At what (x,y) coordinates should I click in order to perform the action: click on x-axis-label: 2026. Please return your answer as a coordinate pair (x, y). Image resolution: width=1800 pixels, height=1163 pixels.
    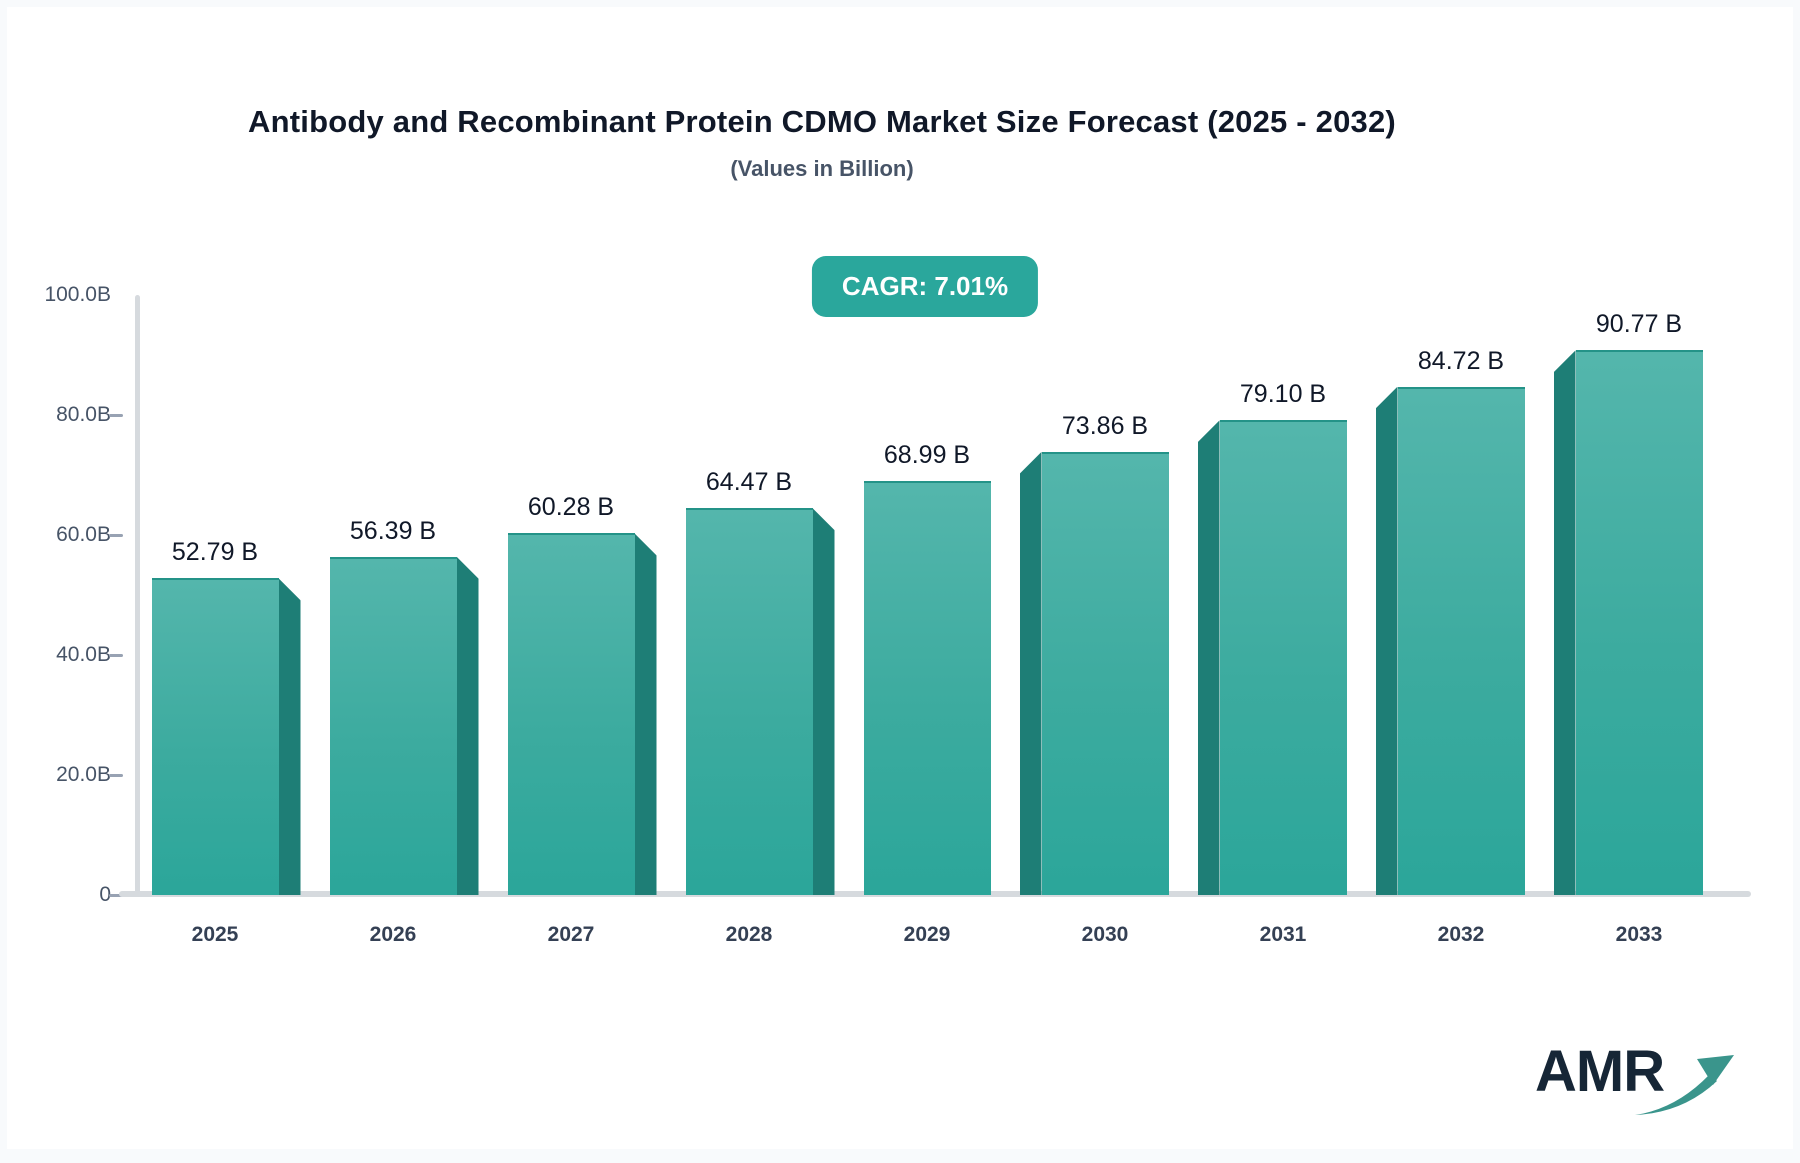
    Looking at the image, I should click on (393, 934).